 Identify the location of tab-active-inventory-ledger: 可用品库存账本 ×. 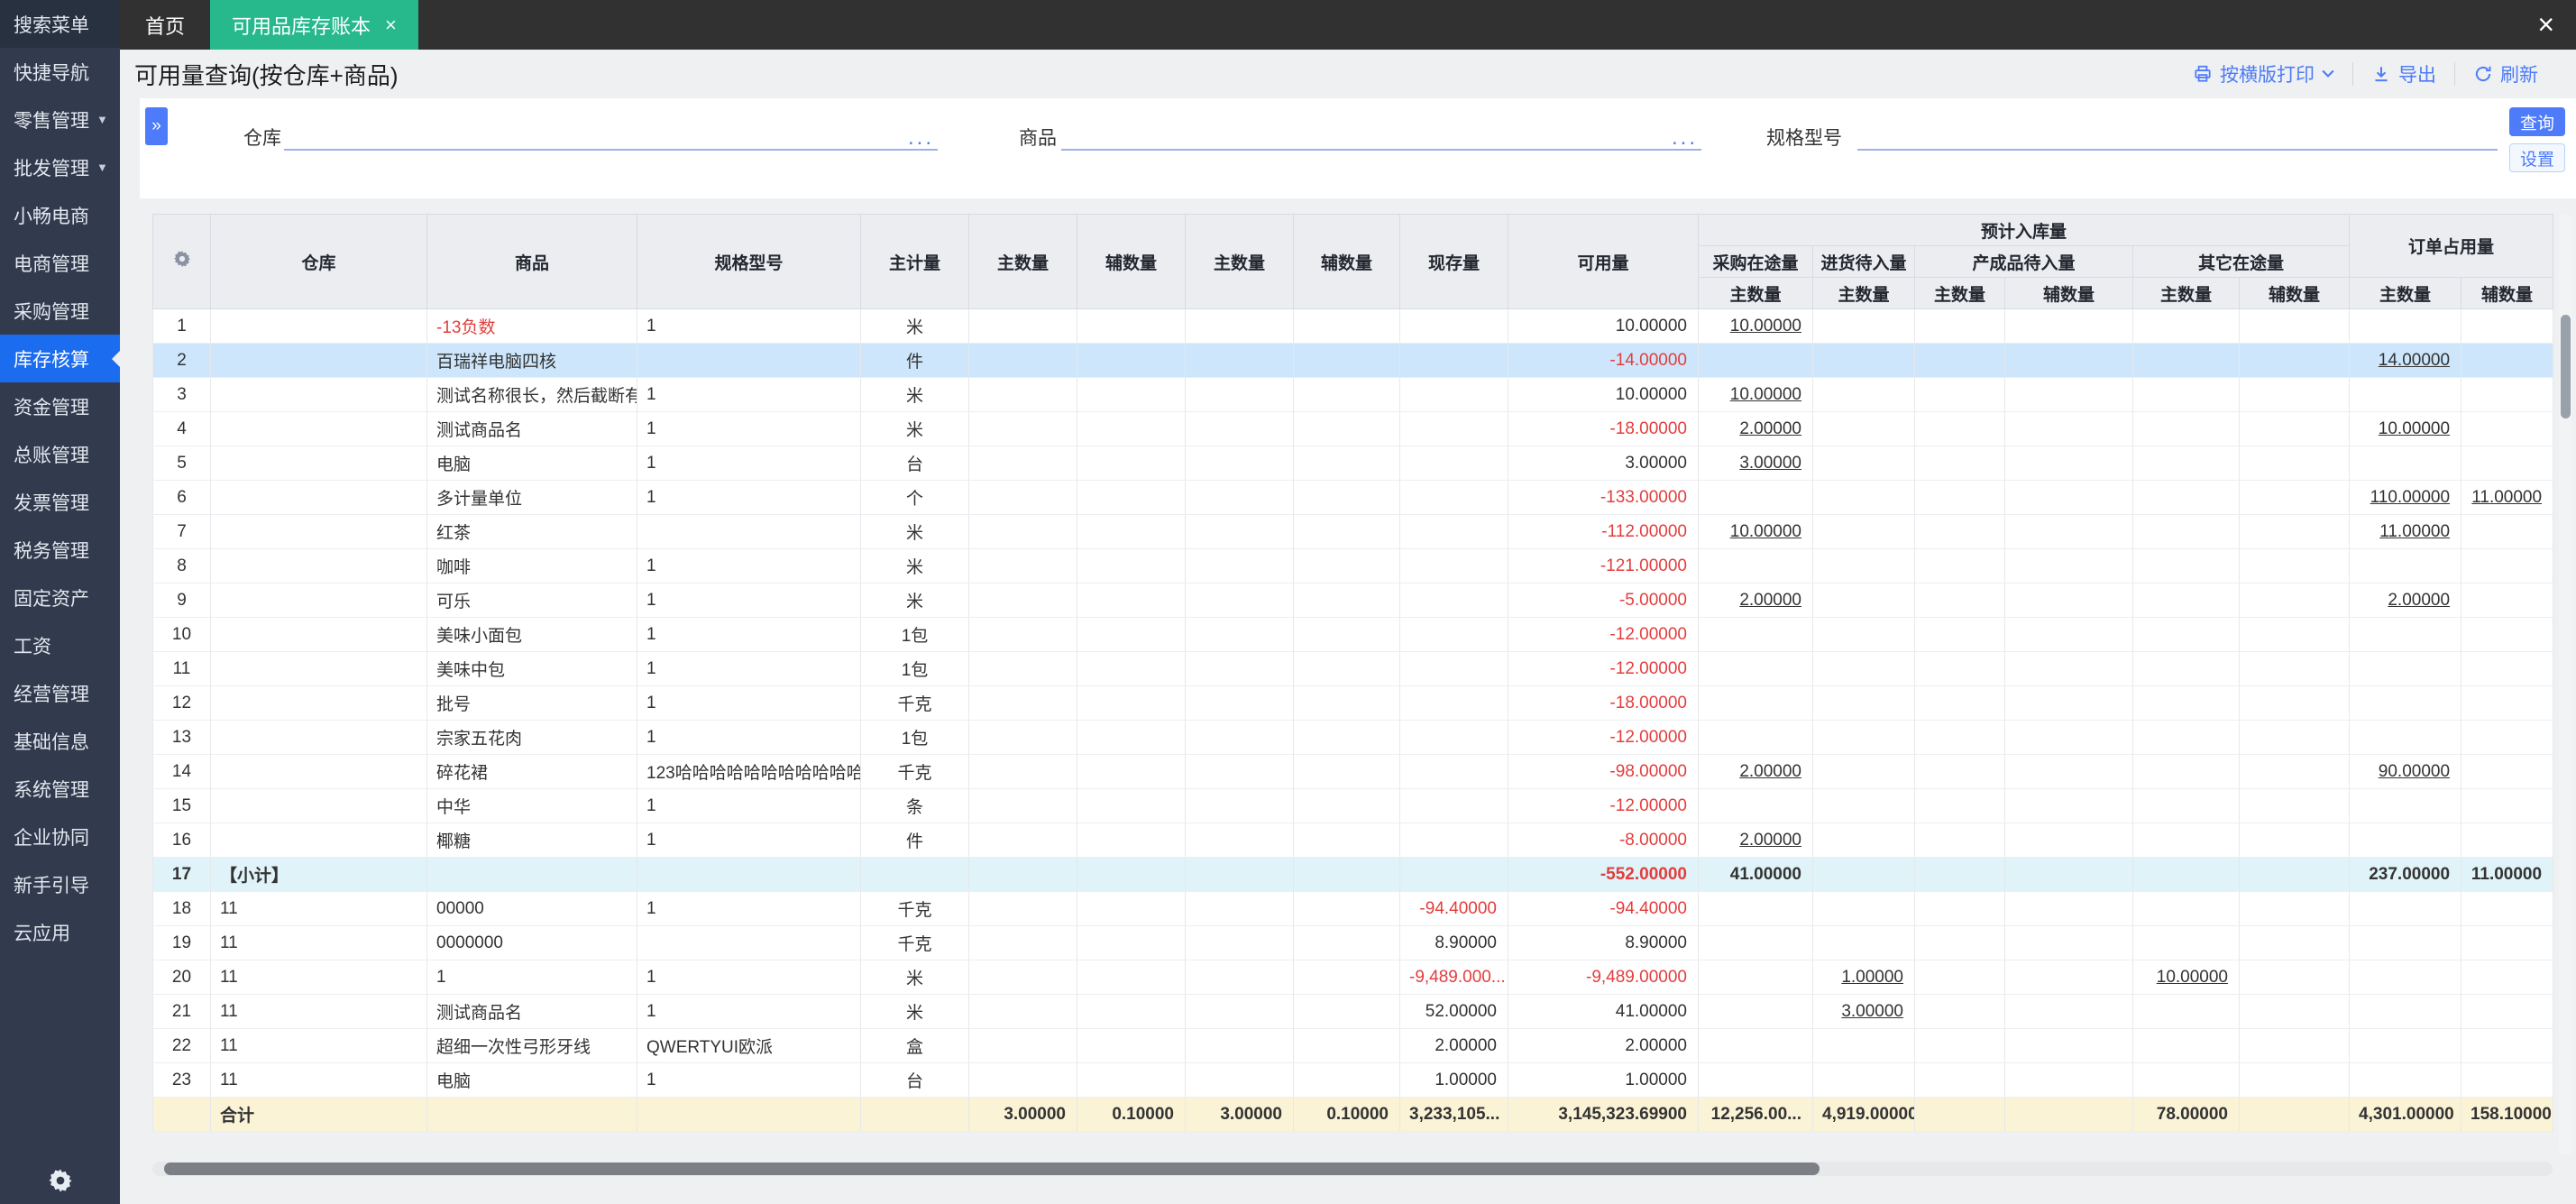
(314, 25).